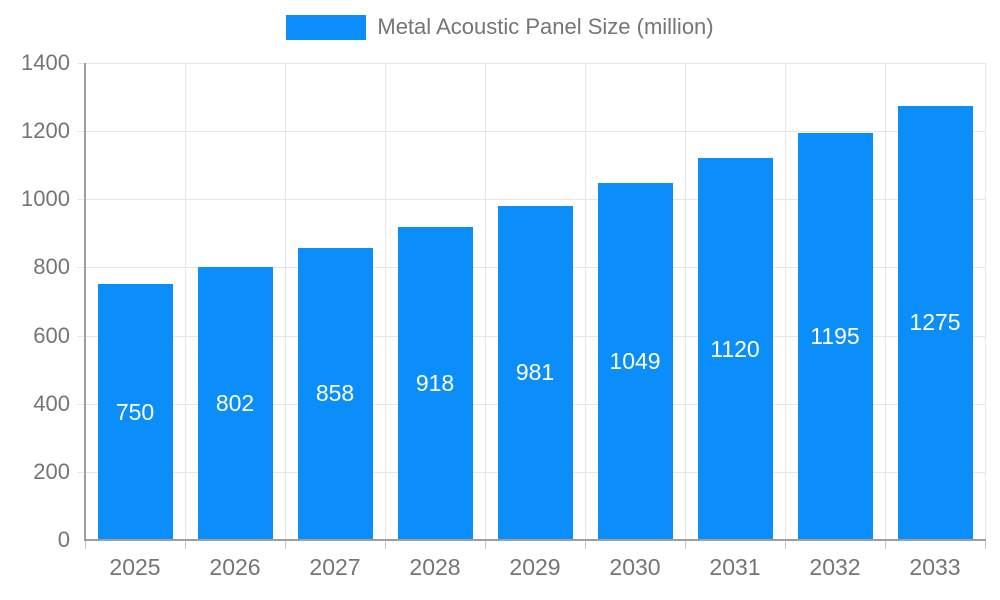 This screenshot has width=1000, height=600. I want to click on bar: 918, so click(435, 383).